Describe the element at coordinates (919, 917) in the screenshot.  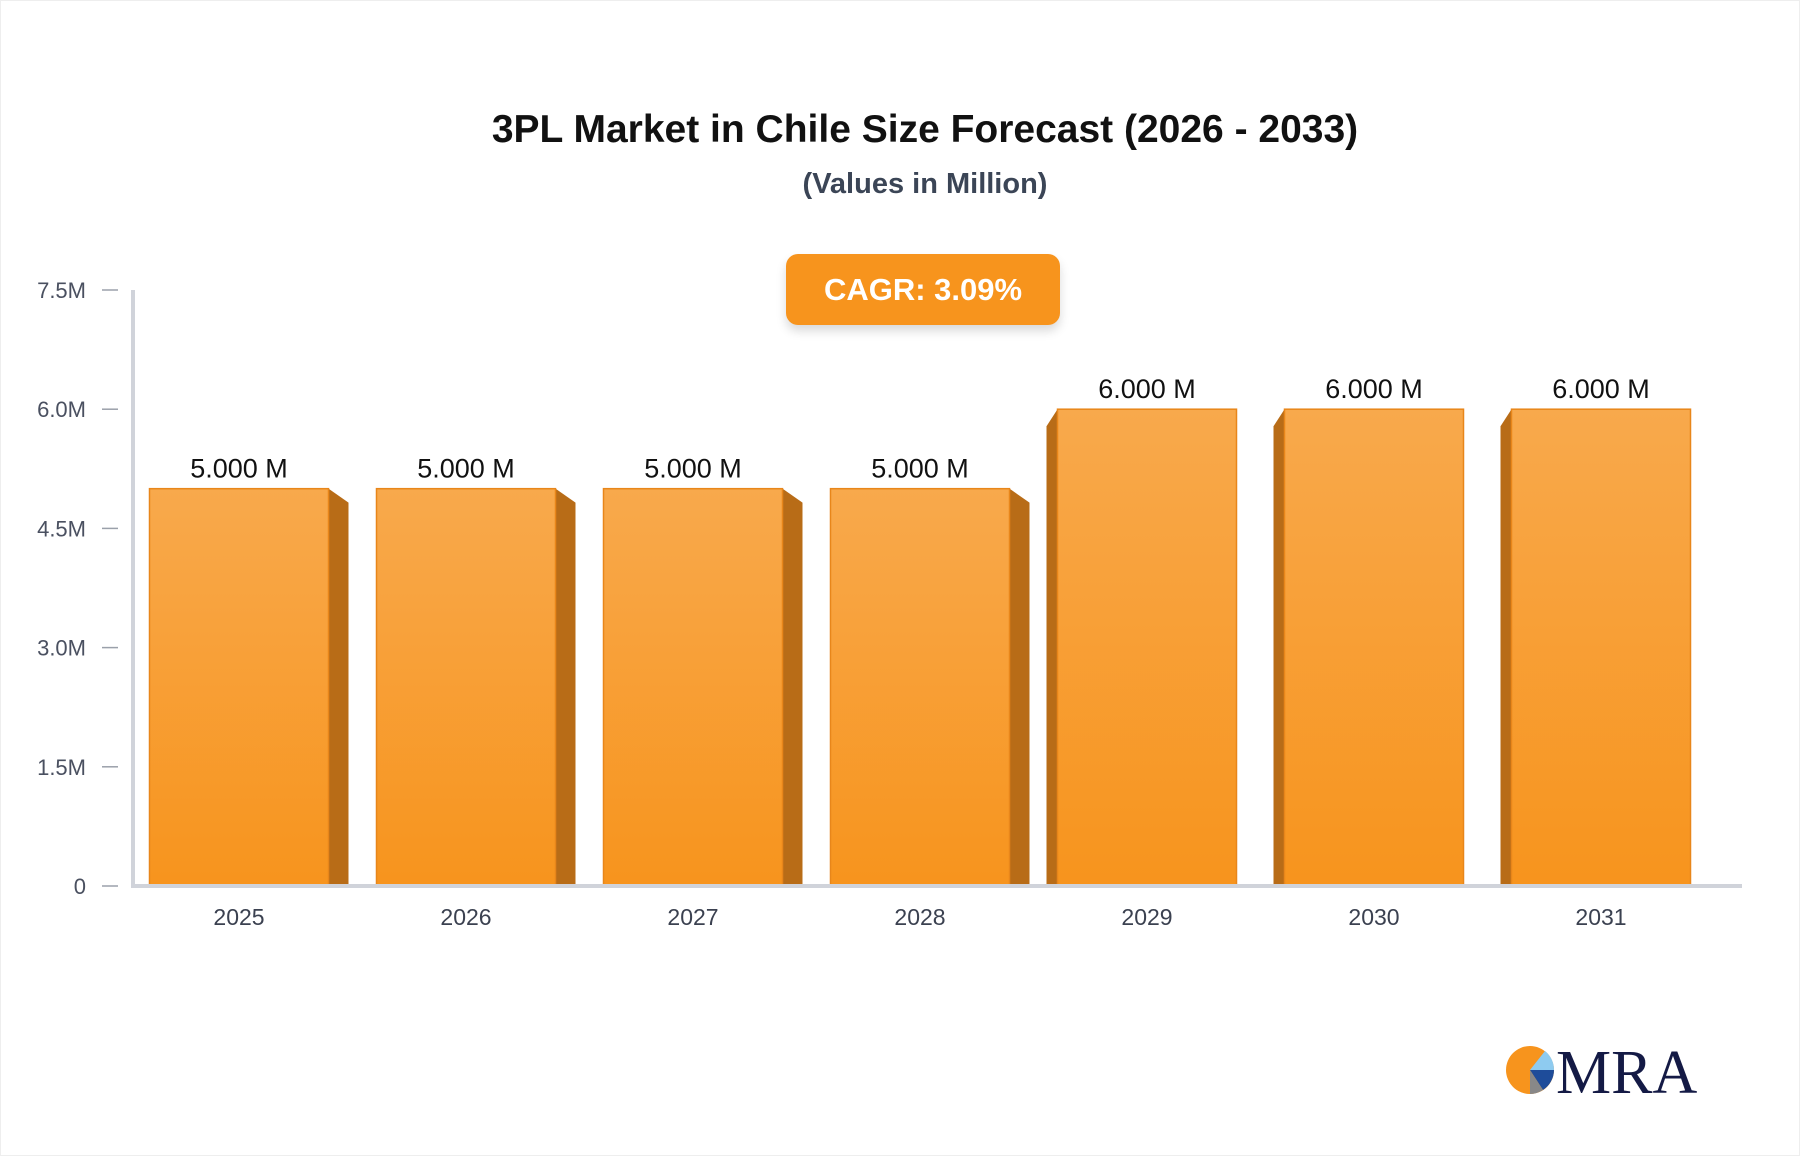
I see `x-tick-label: 2028` at that location.